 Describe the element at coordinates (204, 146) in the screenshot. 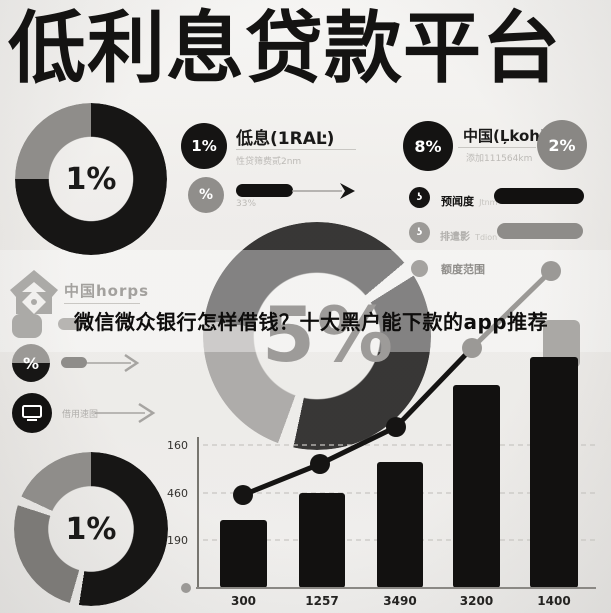

I see `rate-badge: 1%` at that location.